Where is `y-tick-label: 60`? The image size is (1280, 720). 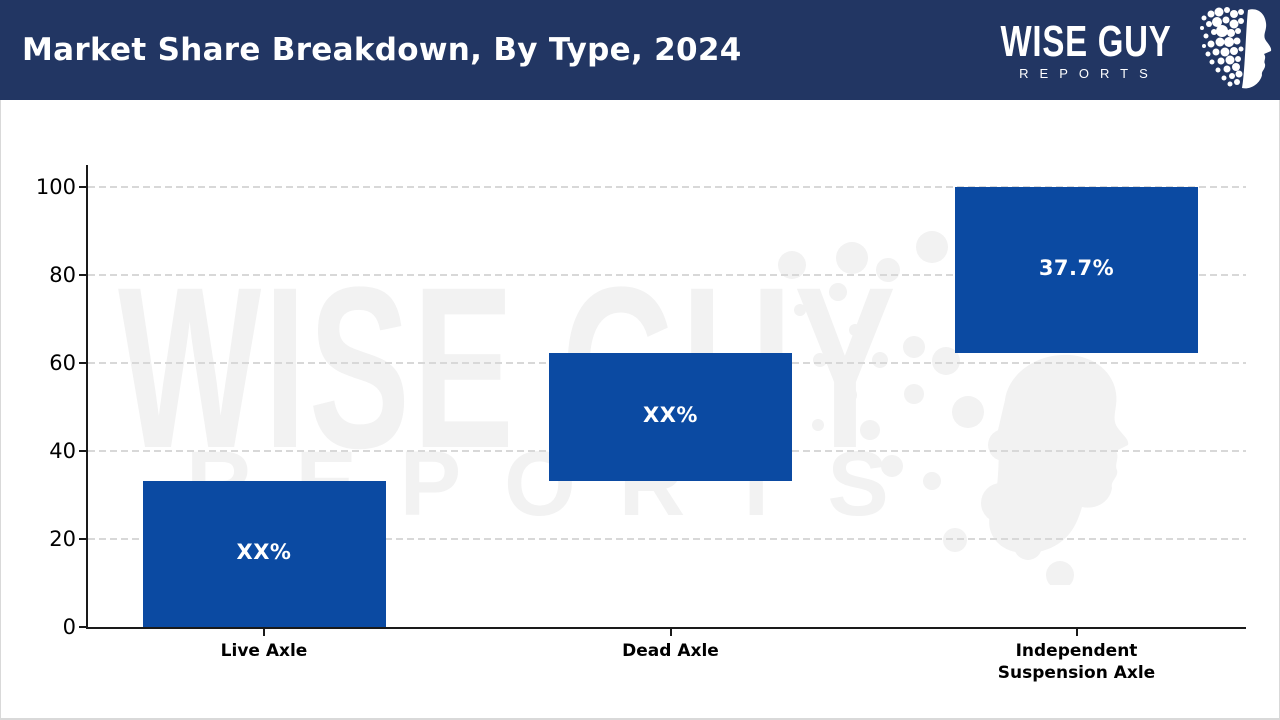
y-tick-label: 60 is located at coordinates (62, 363).